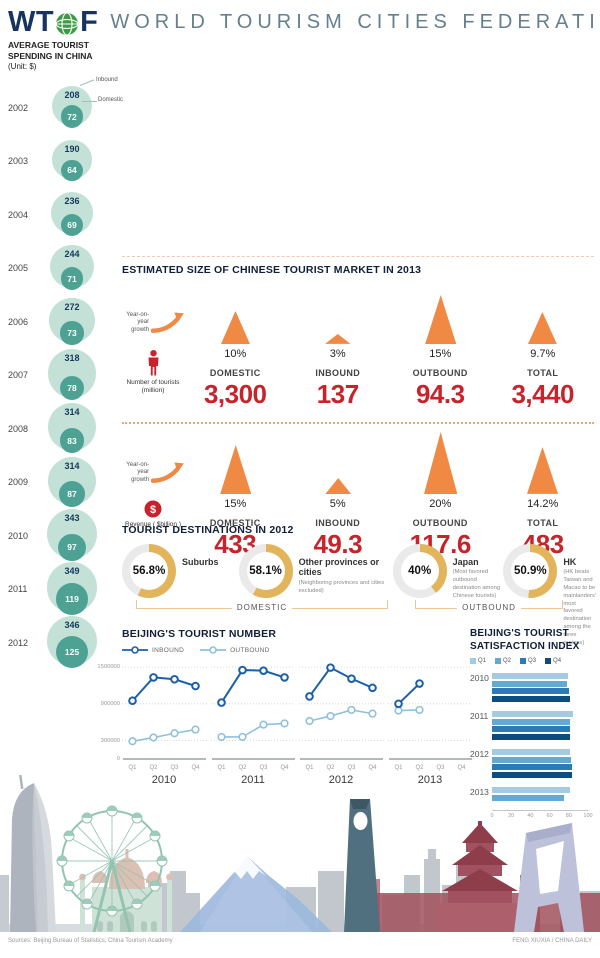 This screenshot has width=600, height=958. I want to click on growth-value: 10%, so click(235, 354).